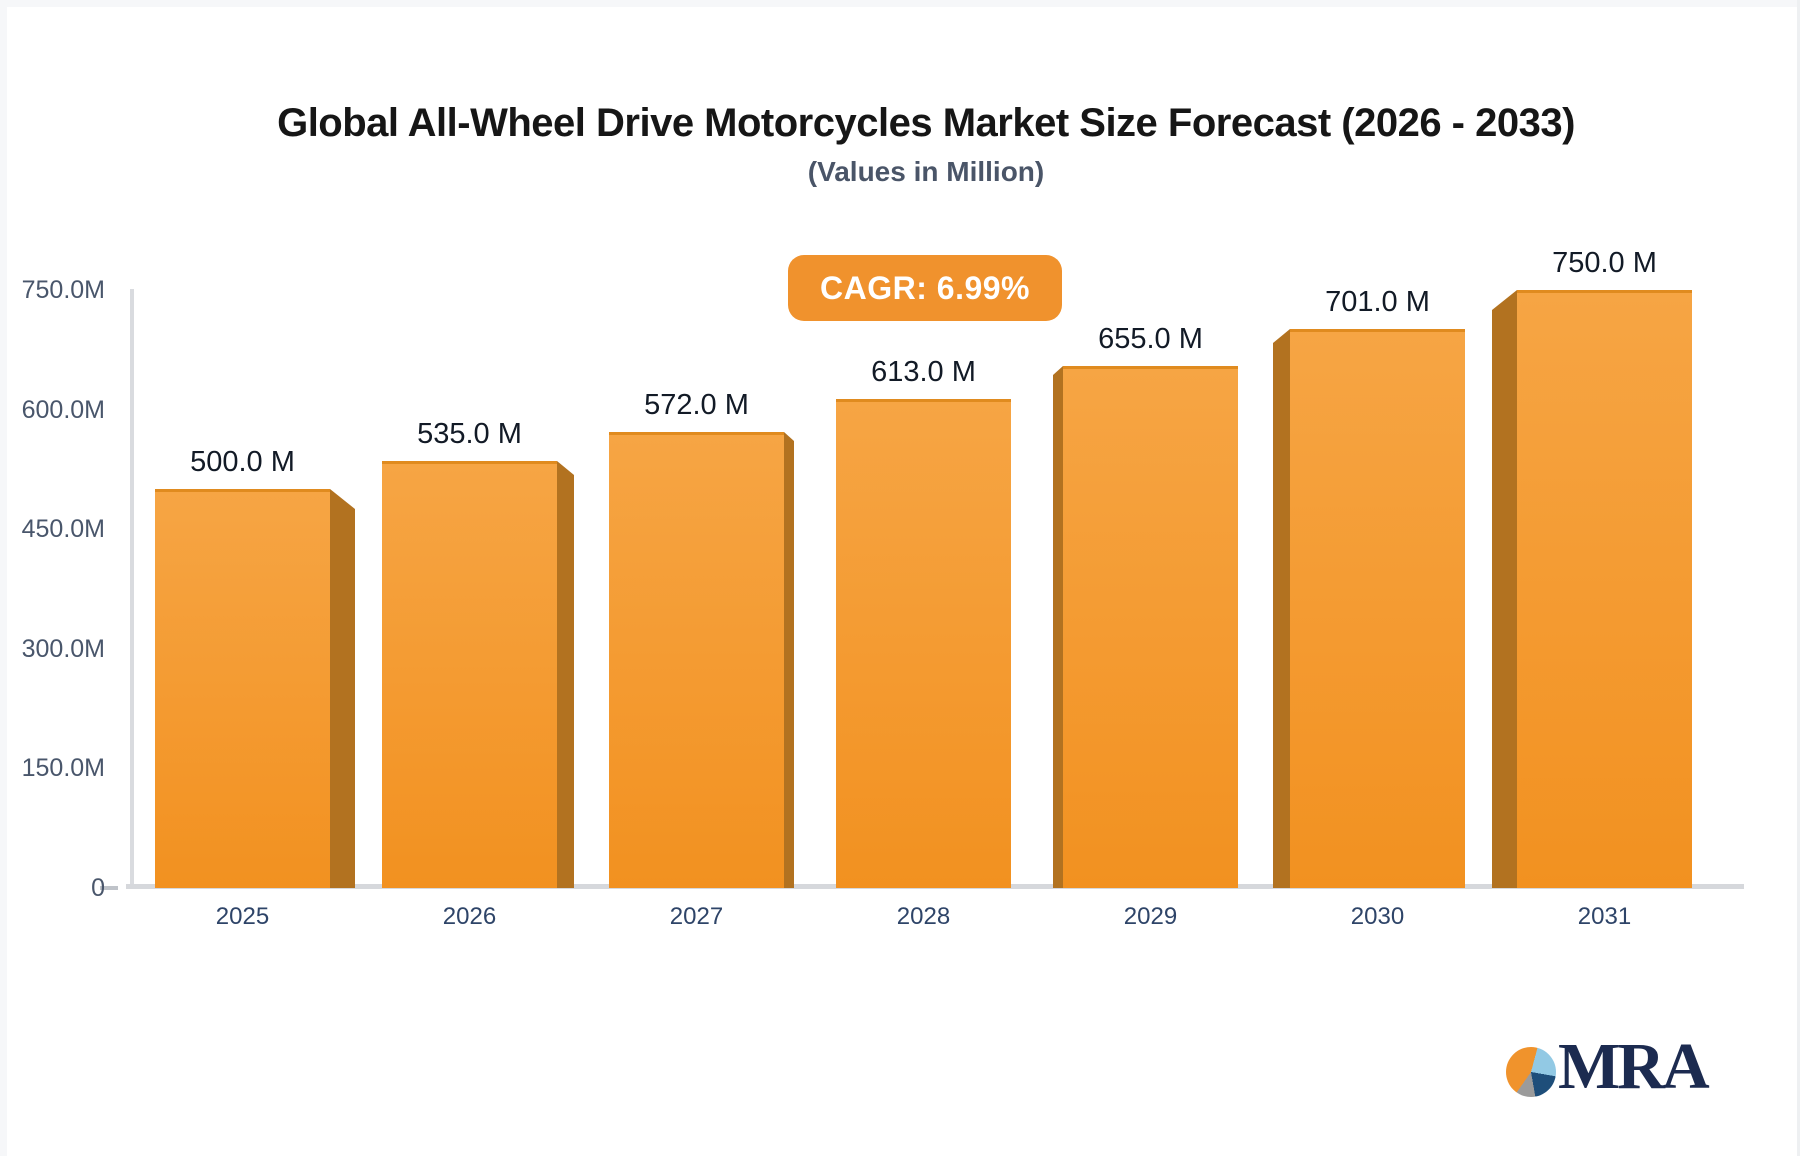  What do you see at coordinates (1604, 589) in the screenshot?
I see `bar-2031` at bounding box center [1604, 589].